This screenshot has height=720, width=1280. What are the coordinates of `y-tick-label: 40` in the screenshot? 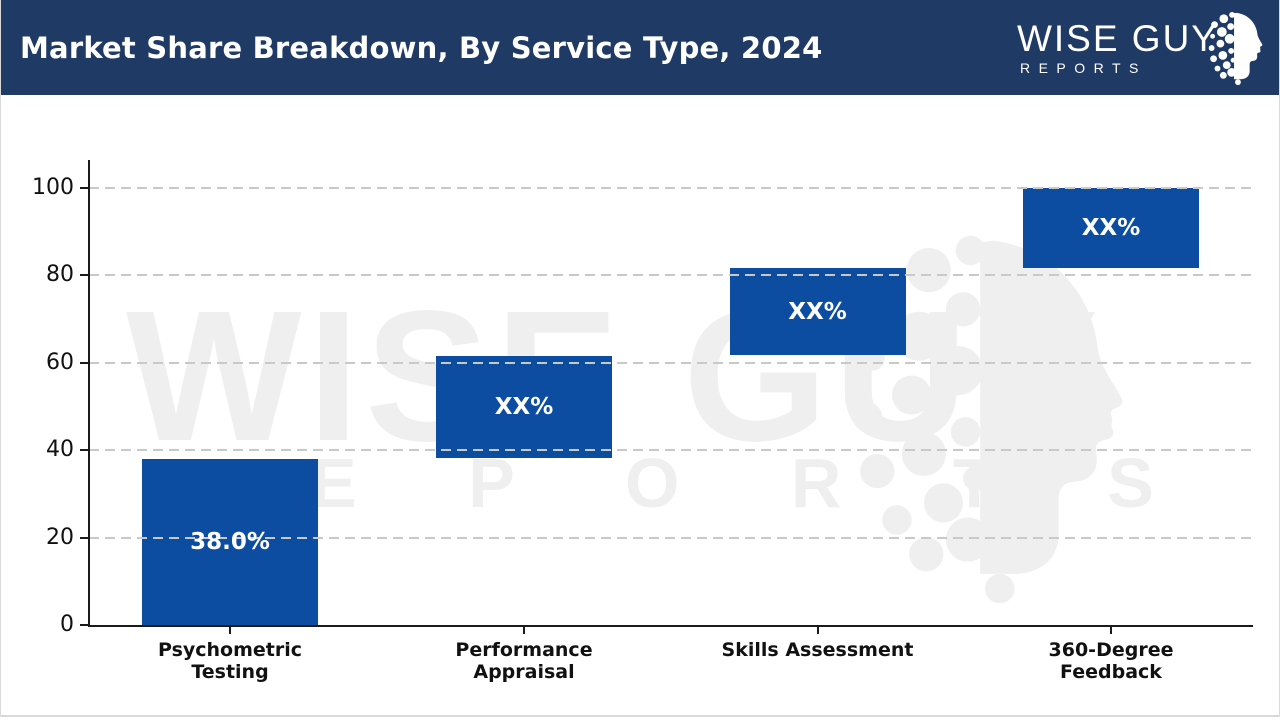 It's located at (60, 449).